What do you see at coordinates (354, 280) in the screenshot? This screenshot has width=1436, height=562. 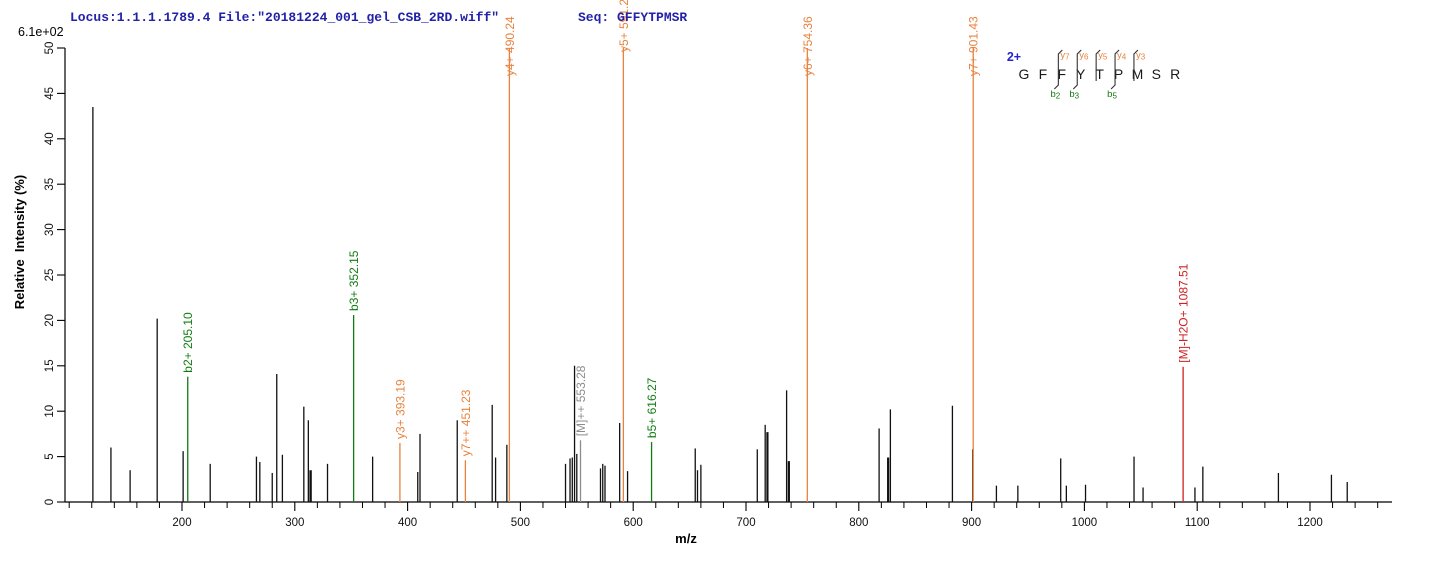 I see `peak-annotation-label: b3+ 352.15` at bounding box center [354, 280].